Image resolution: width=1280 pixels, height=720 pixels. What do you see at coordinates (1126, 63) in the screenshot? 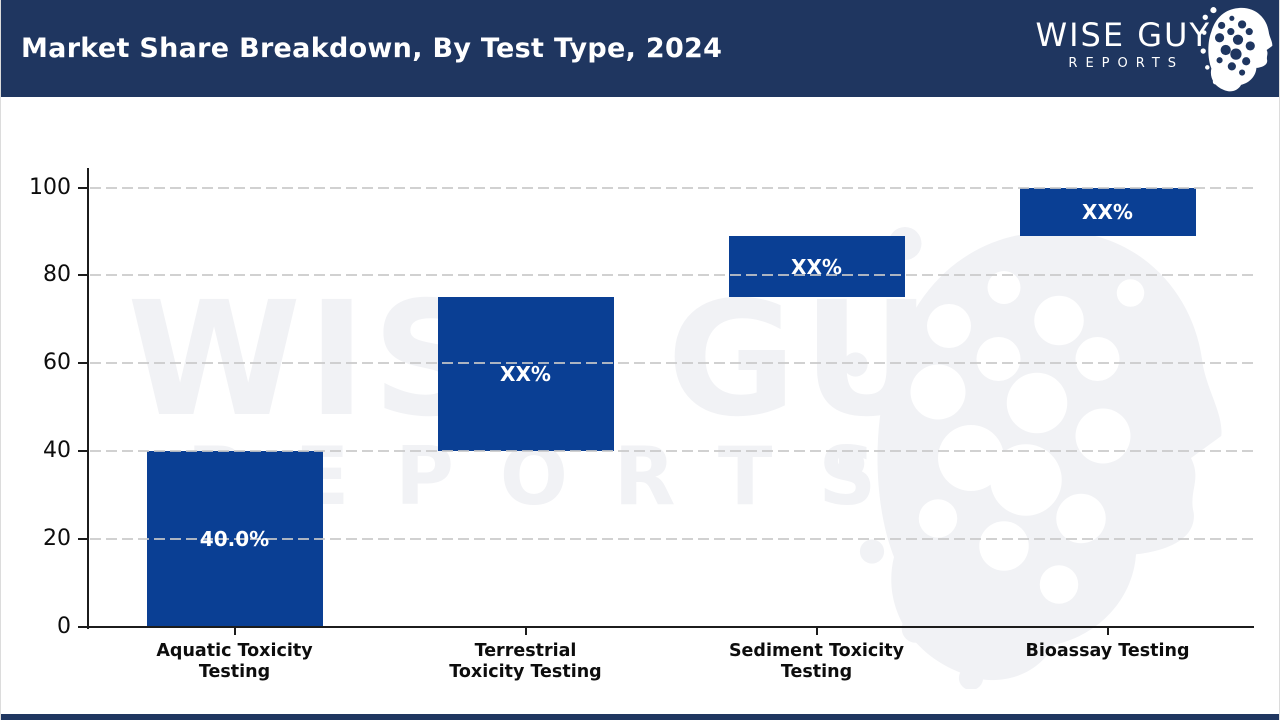
I see `brand-subname: REPORTS` at bounding box center [1126, 63].